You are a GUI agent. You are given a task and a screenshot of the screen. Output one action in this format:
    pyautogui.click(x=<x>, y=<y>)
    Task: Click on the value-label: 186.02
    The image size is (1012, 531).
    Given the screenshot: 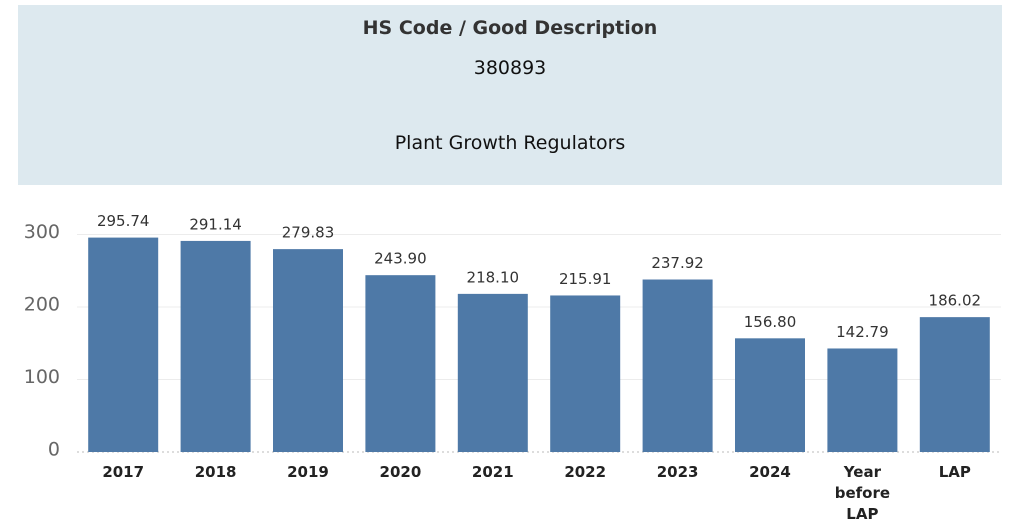 What is the action you would take?
    pyautogui.click(x=955, y=301)
    